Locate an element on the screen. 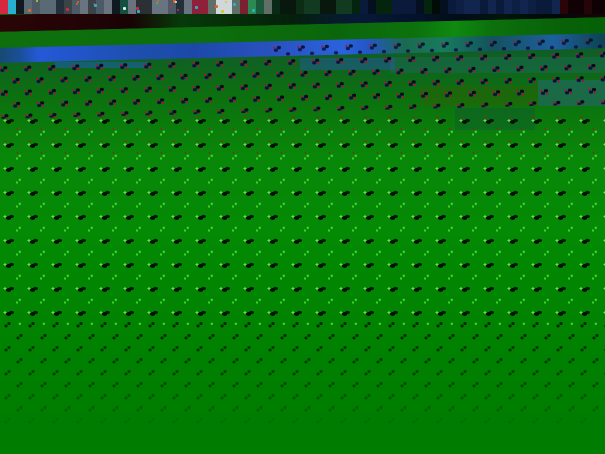 This screenshot has width=605, height=454. noise-strip is located at coordinates (302, 7).